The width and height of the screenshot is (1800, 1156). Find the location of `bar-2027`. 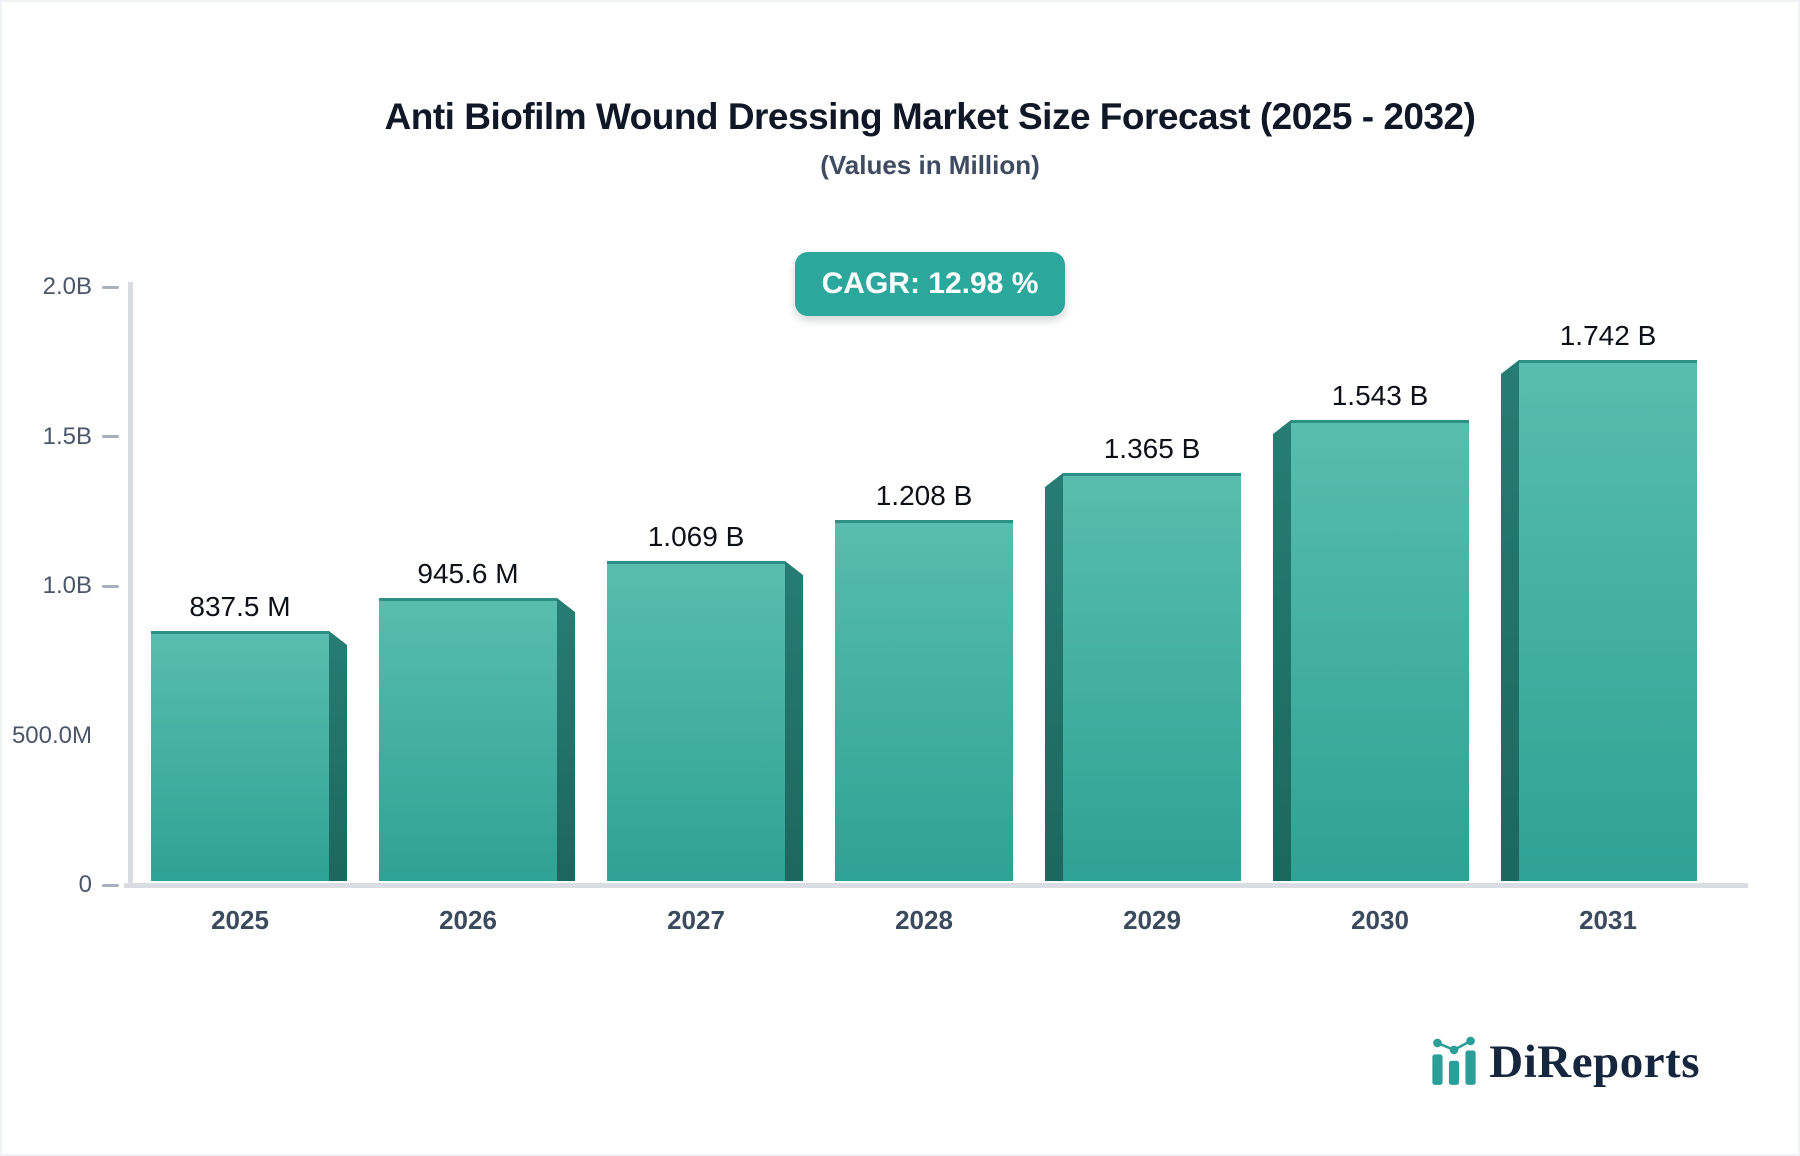

bar-2027 is located at coordinates (696, 721).